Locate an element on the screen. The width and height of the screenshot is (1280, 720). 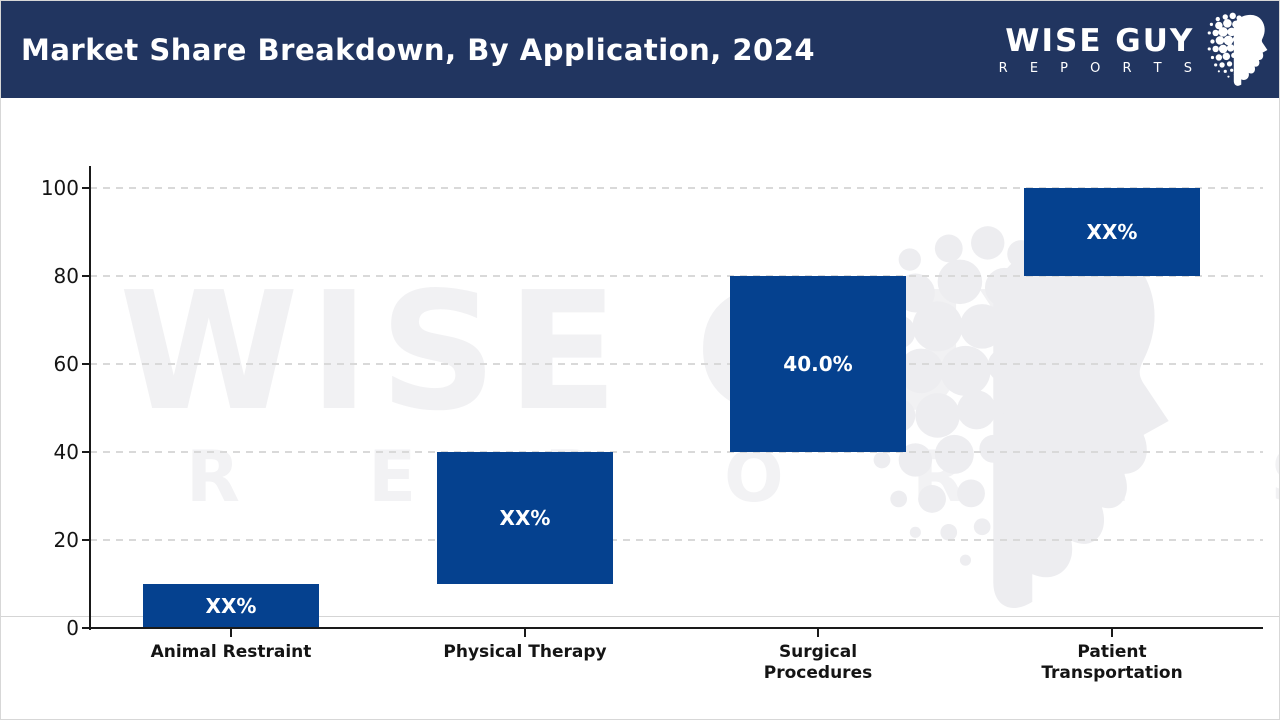
bar: 40.0% is located at coordinates (818, 364).